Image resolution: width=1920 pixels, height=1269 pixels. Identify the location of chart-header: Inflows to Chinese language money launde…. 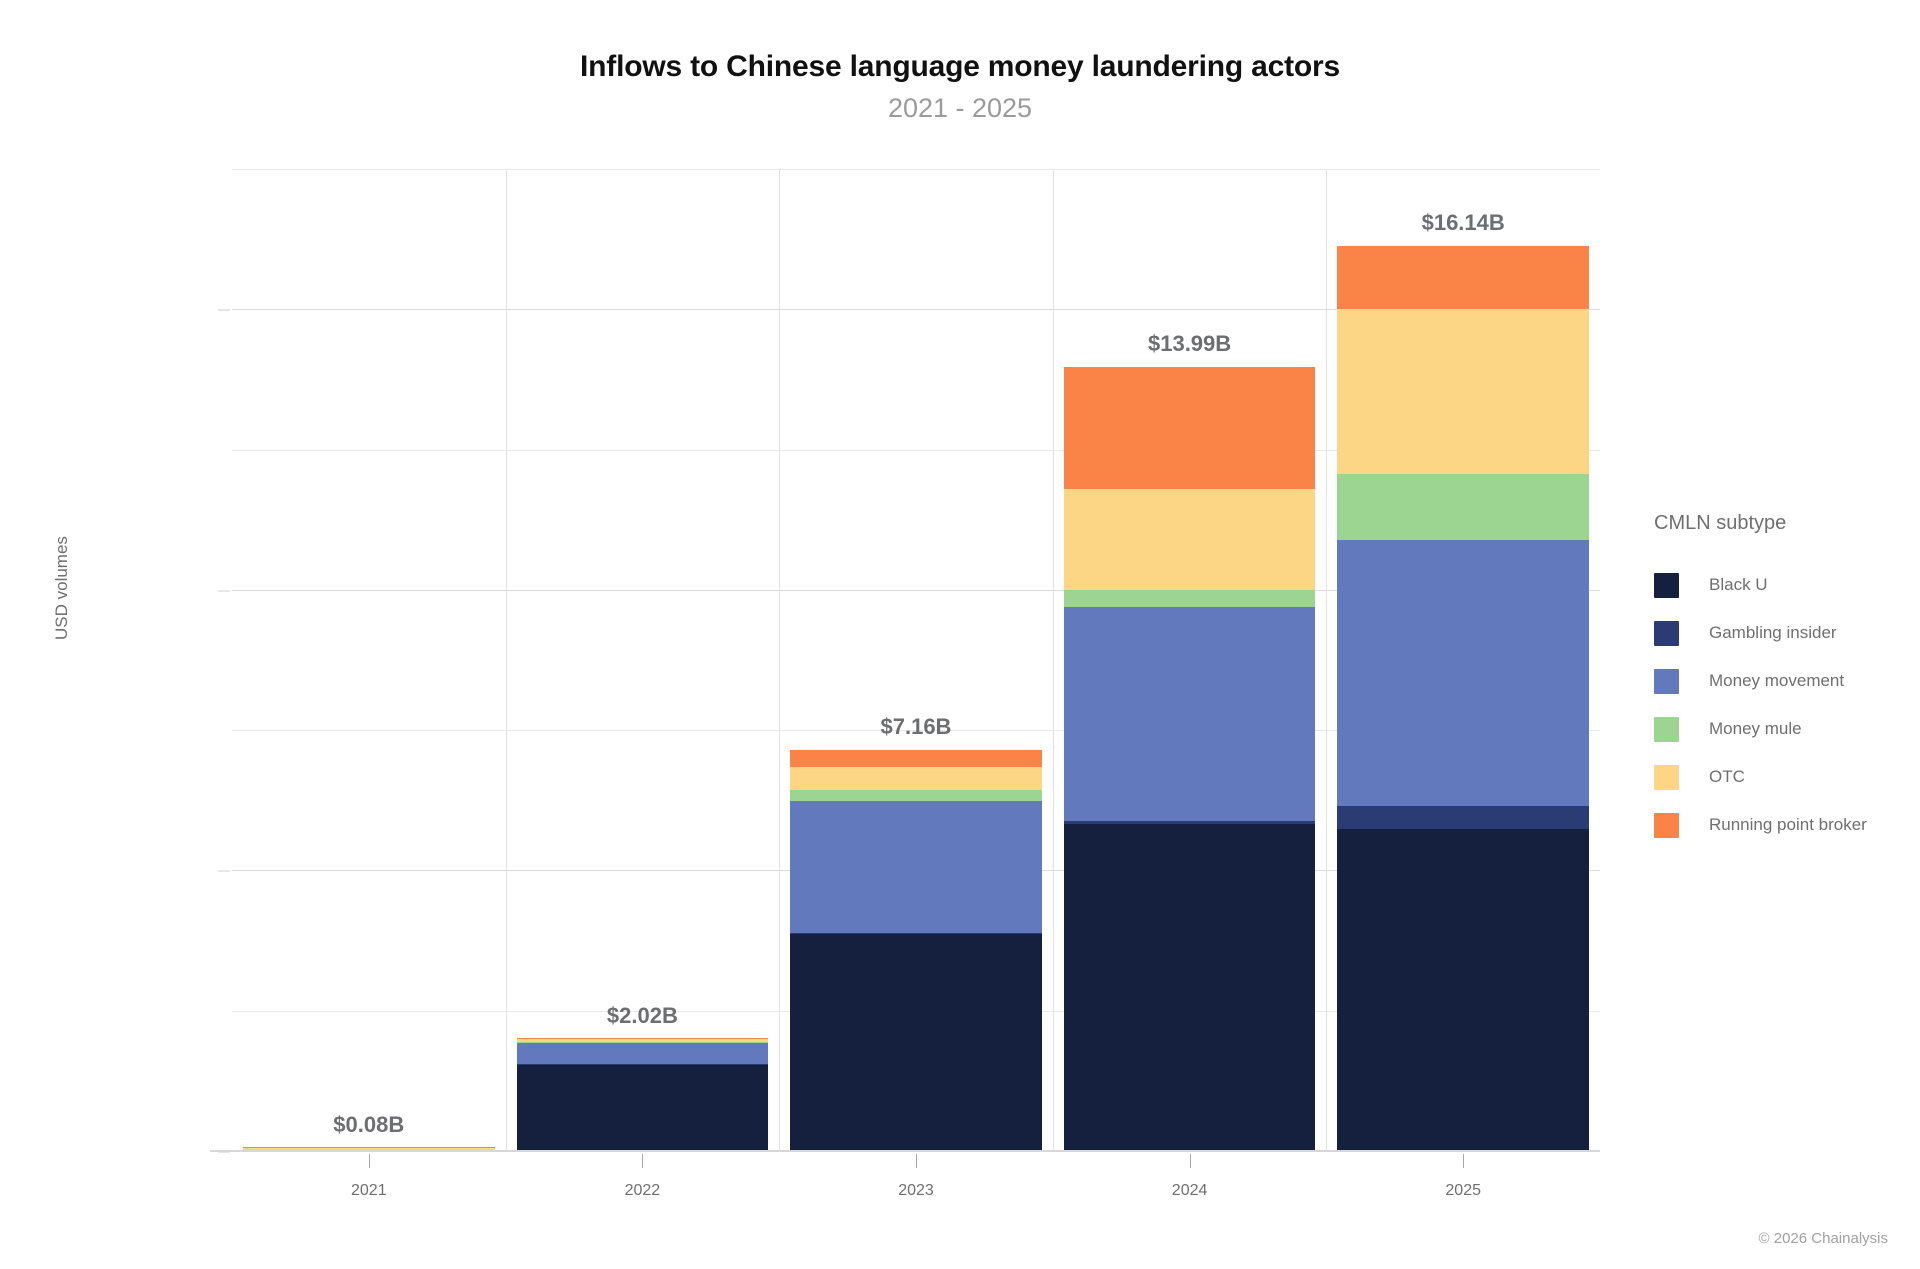
(960, 88).